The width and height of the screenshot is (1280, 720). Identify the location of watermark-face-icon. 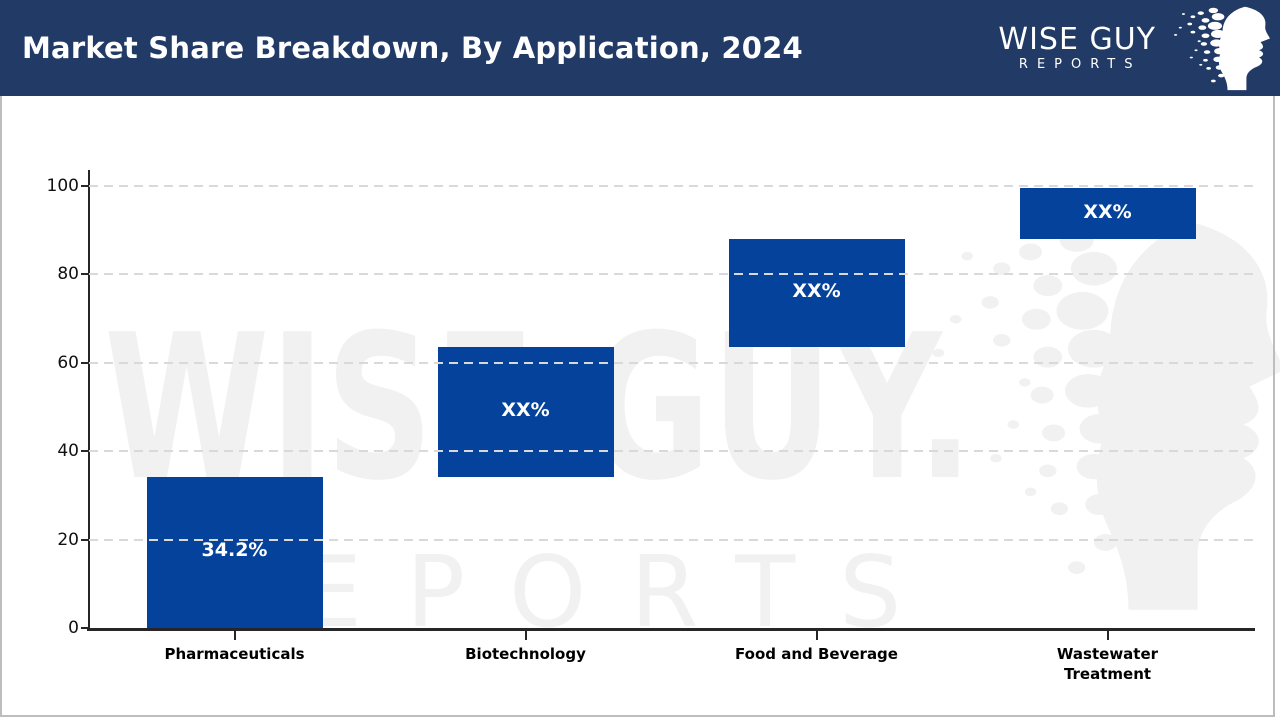
(1106, 416).